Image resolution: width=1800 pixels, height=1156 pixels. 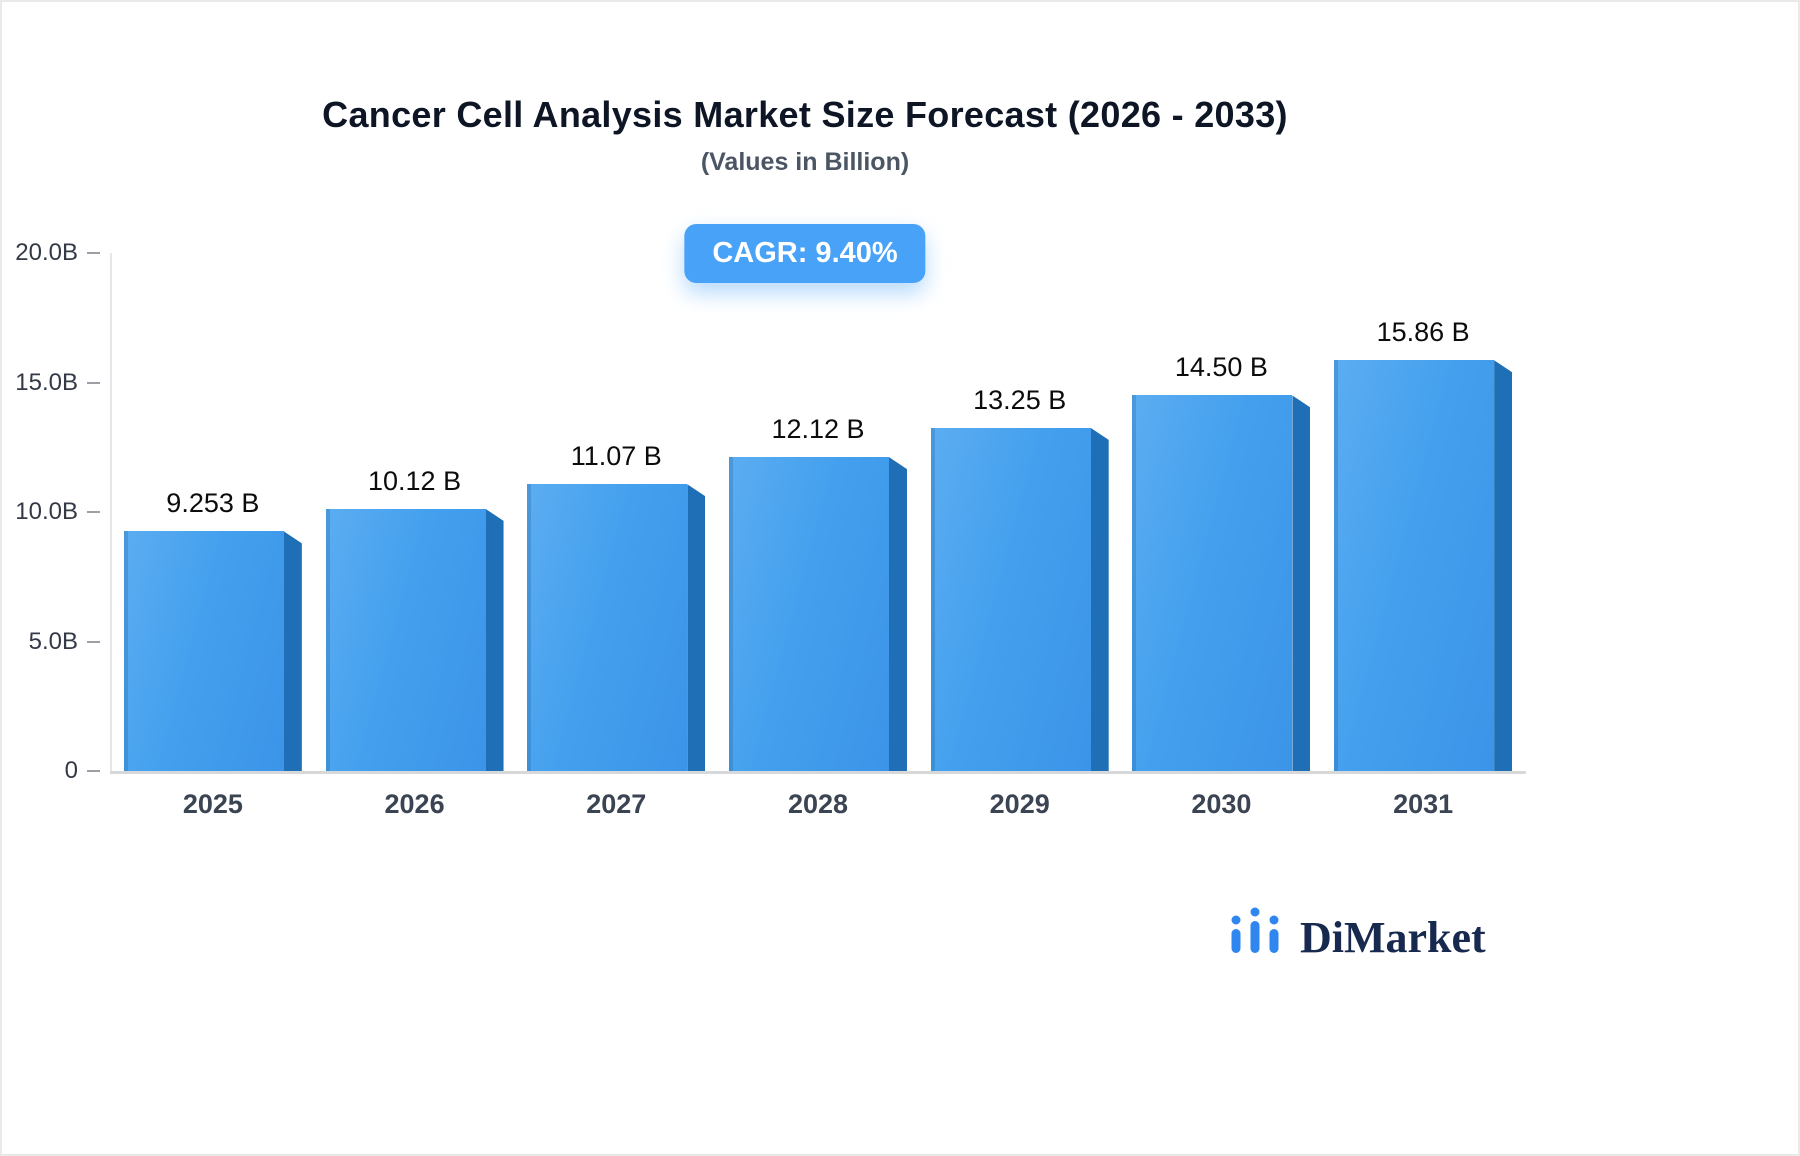 I want to click on x-axis-label: 2025, so click(x=212, y=804).